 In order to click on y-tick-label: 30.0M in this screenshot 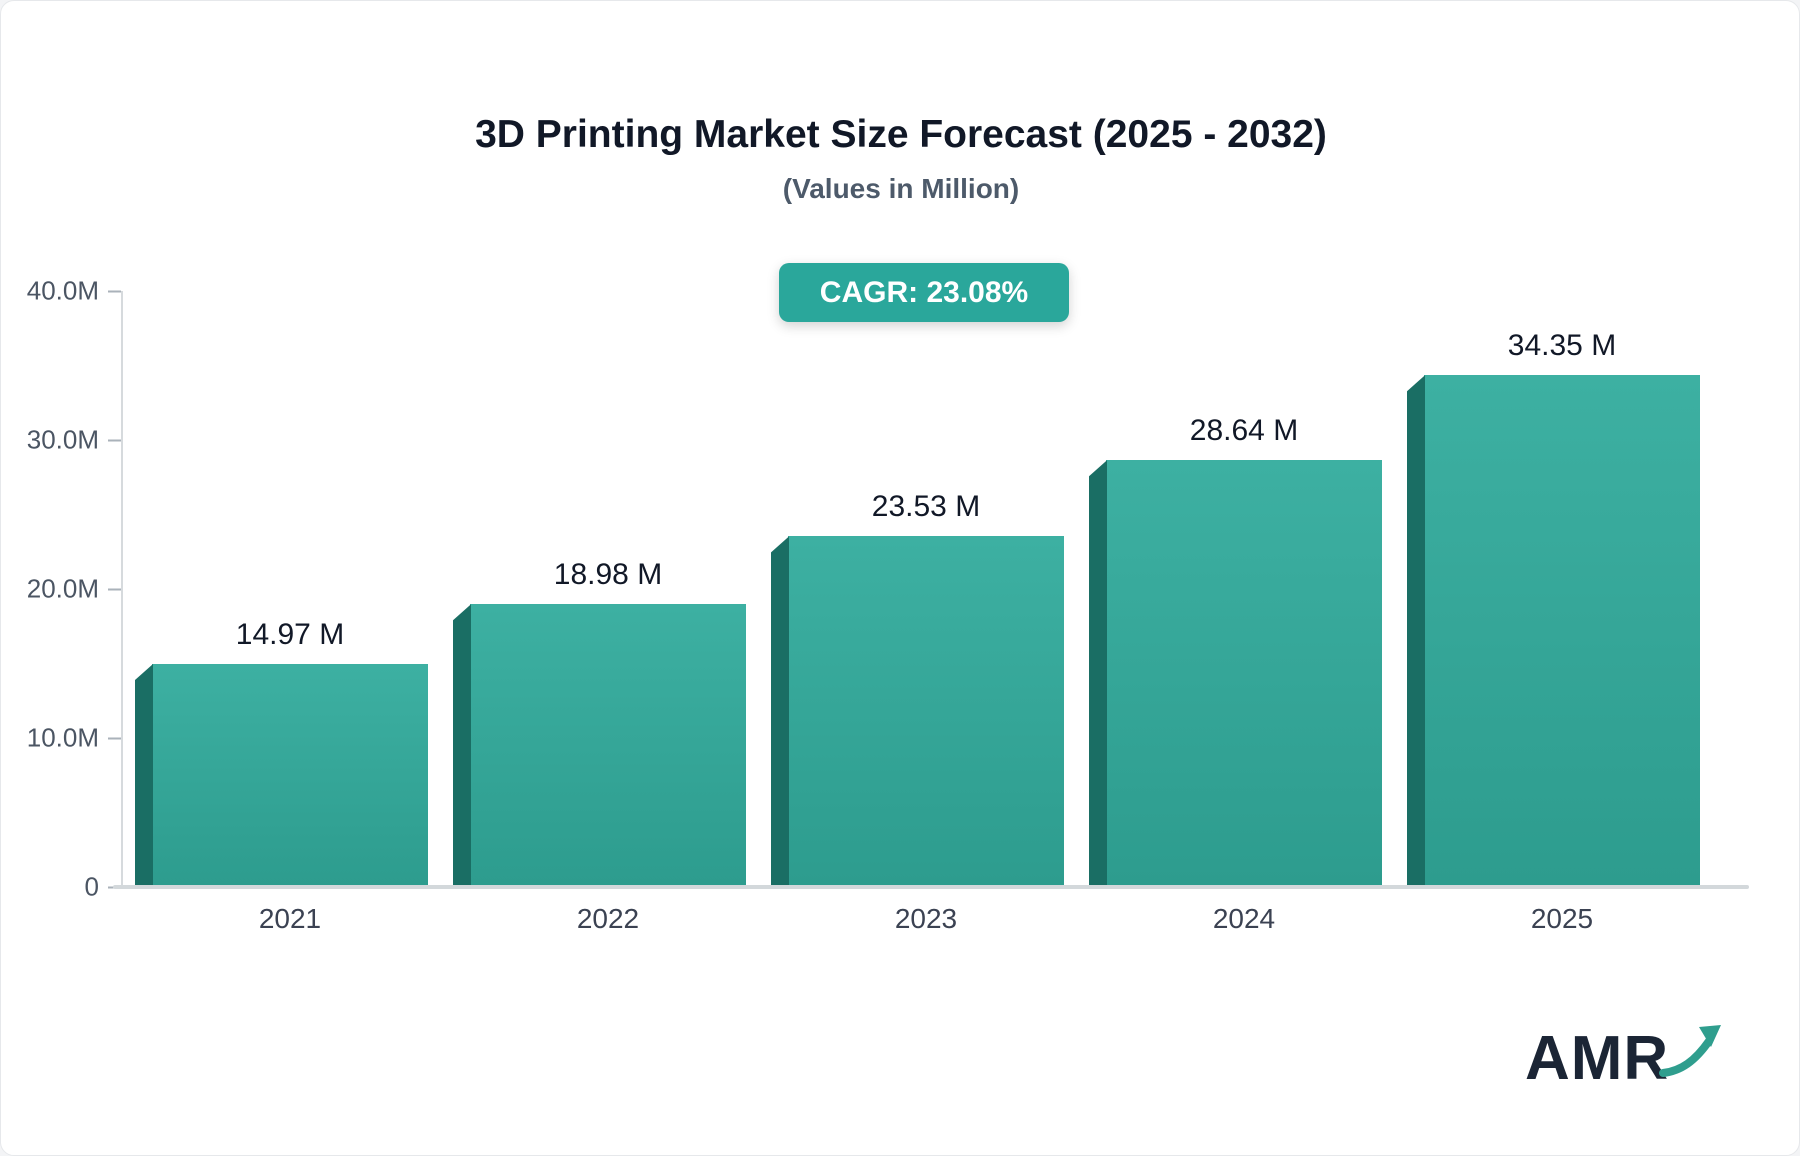, I will do `click(62, 439)`.